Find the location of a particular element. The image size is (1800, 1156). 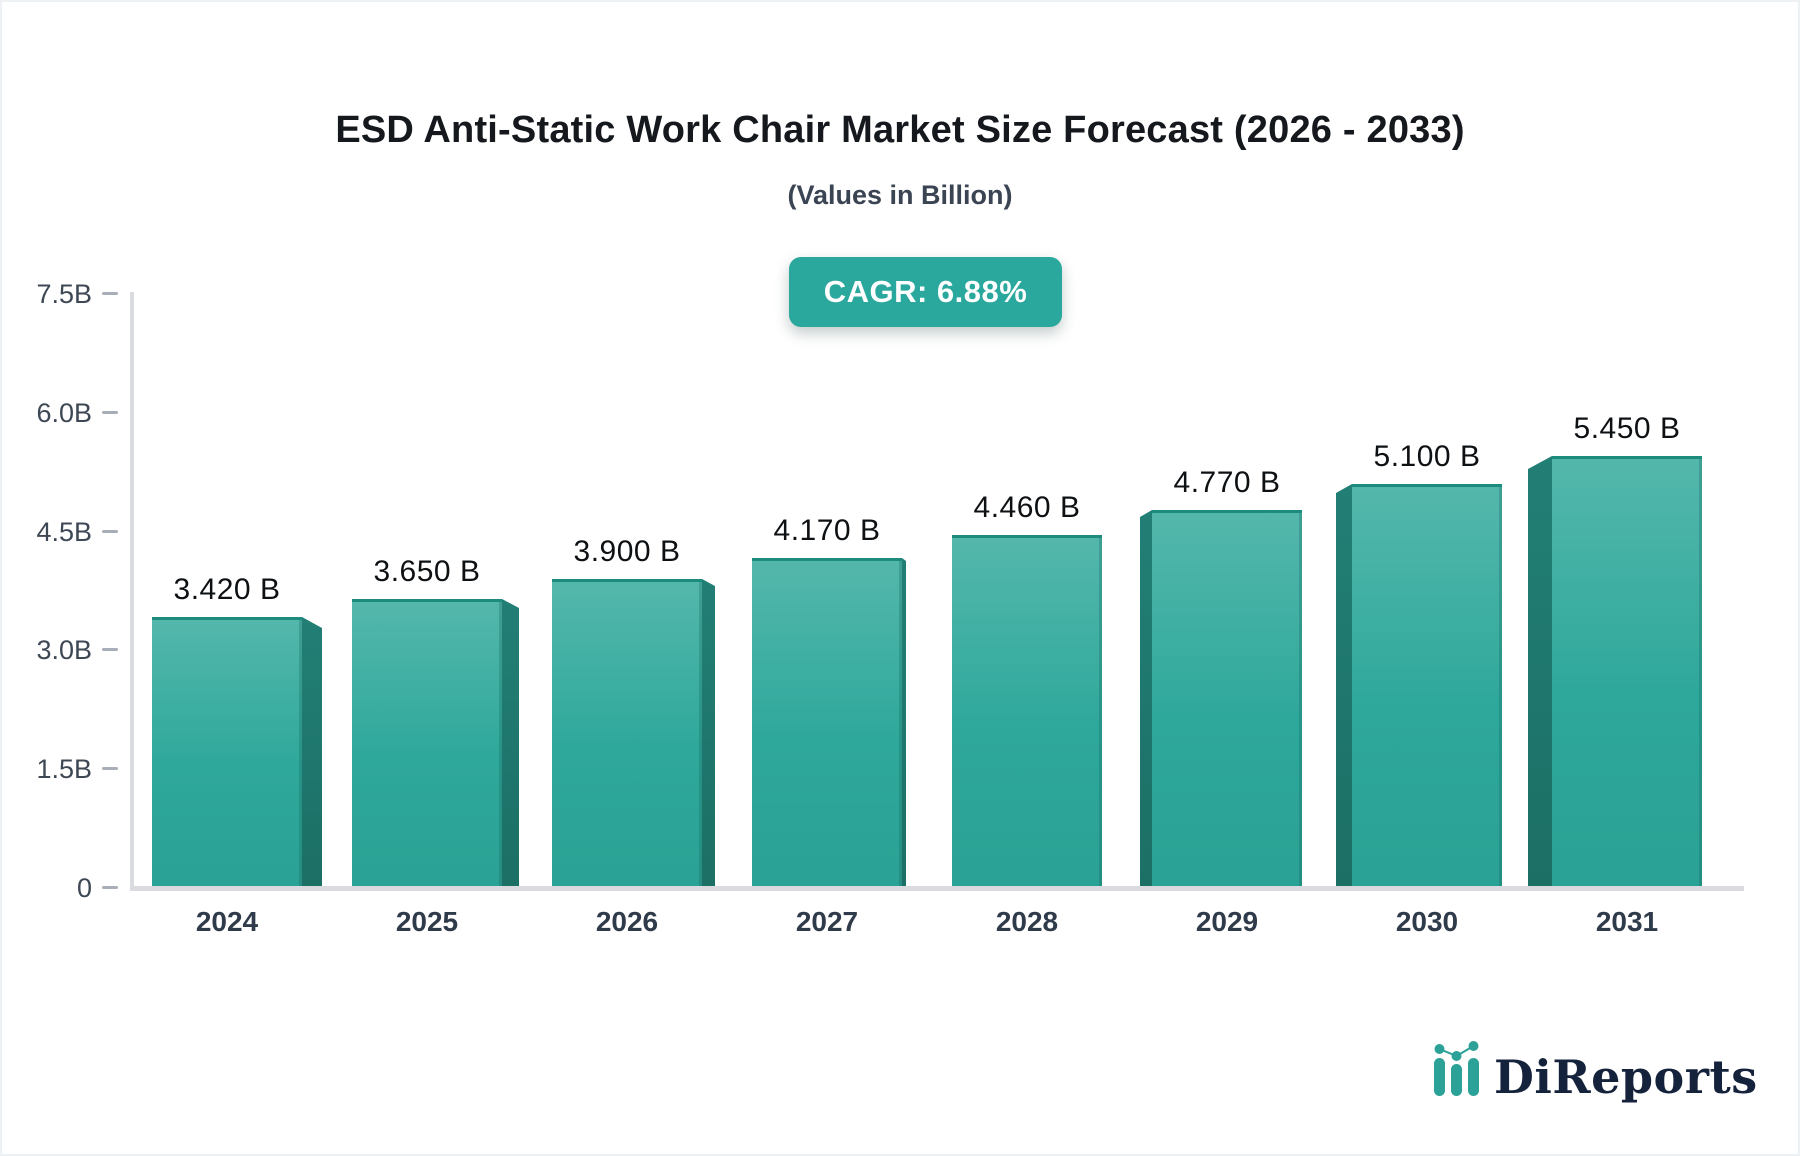

bar-value-label: 3.900 B is located at coordinates (627, 551).